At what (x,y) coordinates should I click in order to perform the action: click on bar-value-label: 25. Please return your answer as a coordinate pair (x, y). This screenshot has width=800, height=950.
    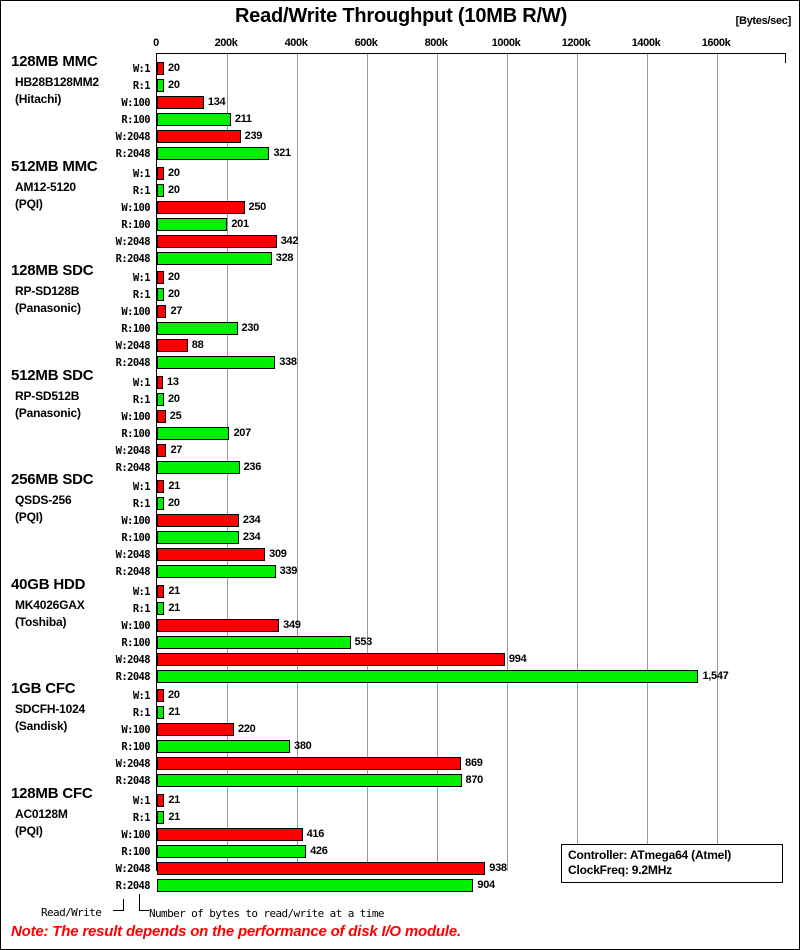
    Looking at the image, I should click on (175, 415).